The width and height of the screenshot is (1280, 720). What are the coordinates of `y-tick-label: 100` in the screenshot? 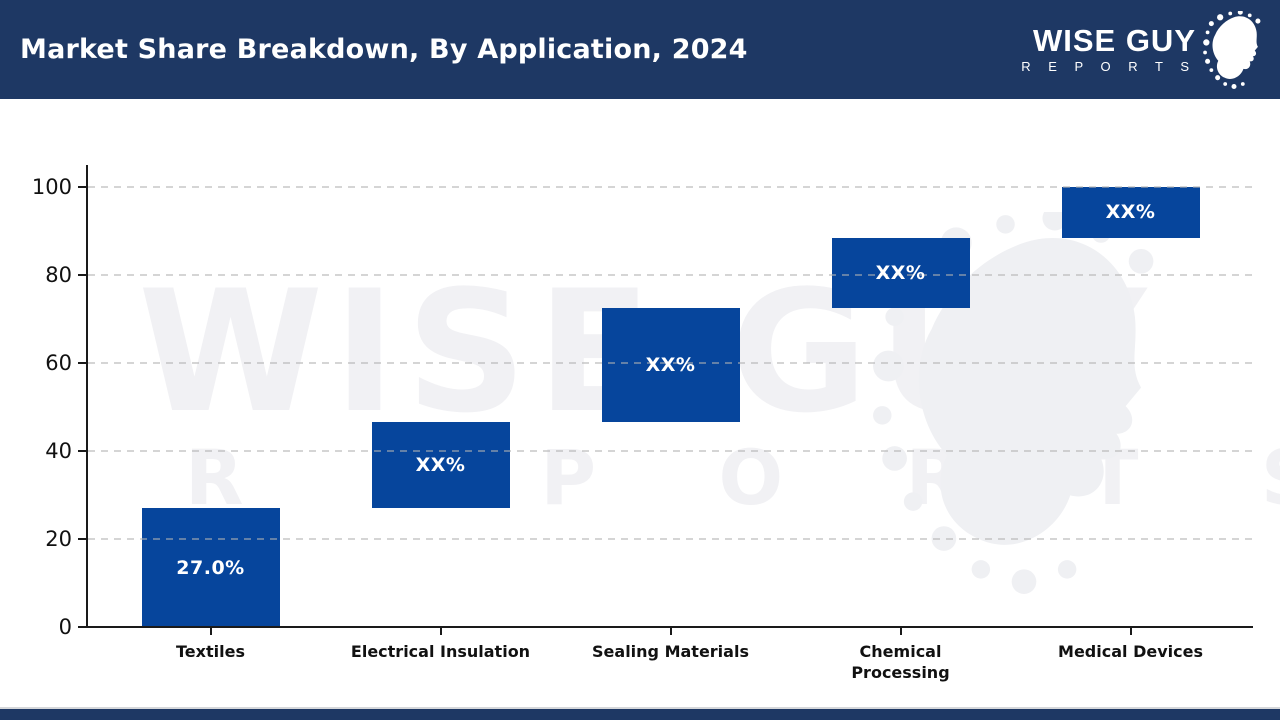 It's located at (51, 187).